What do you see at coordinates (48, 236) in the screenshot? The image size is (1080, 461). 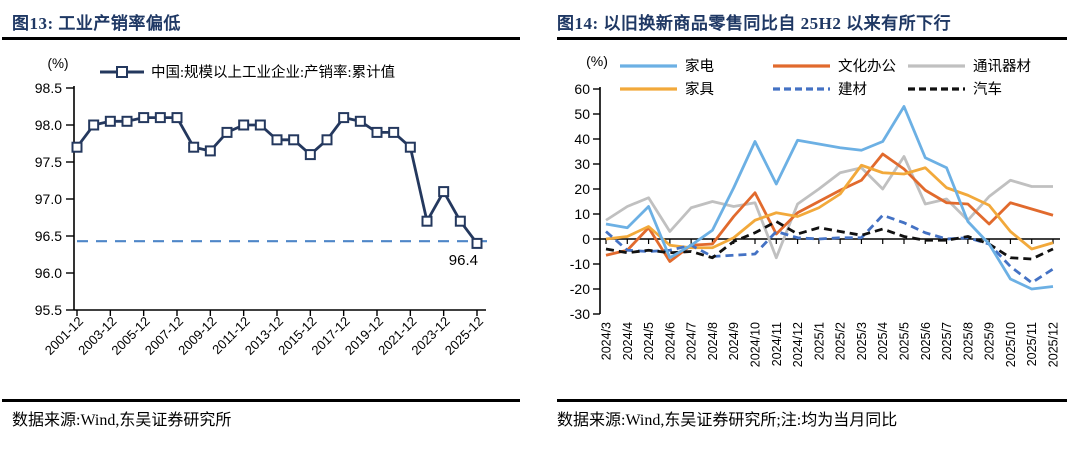 I see `y-axis-tick-label: 96.5` at bounding box center [48, 236].